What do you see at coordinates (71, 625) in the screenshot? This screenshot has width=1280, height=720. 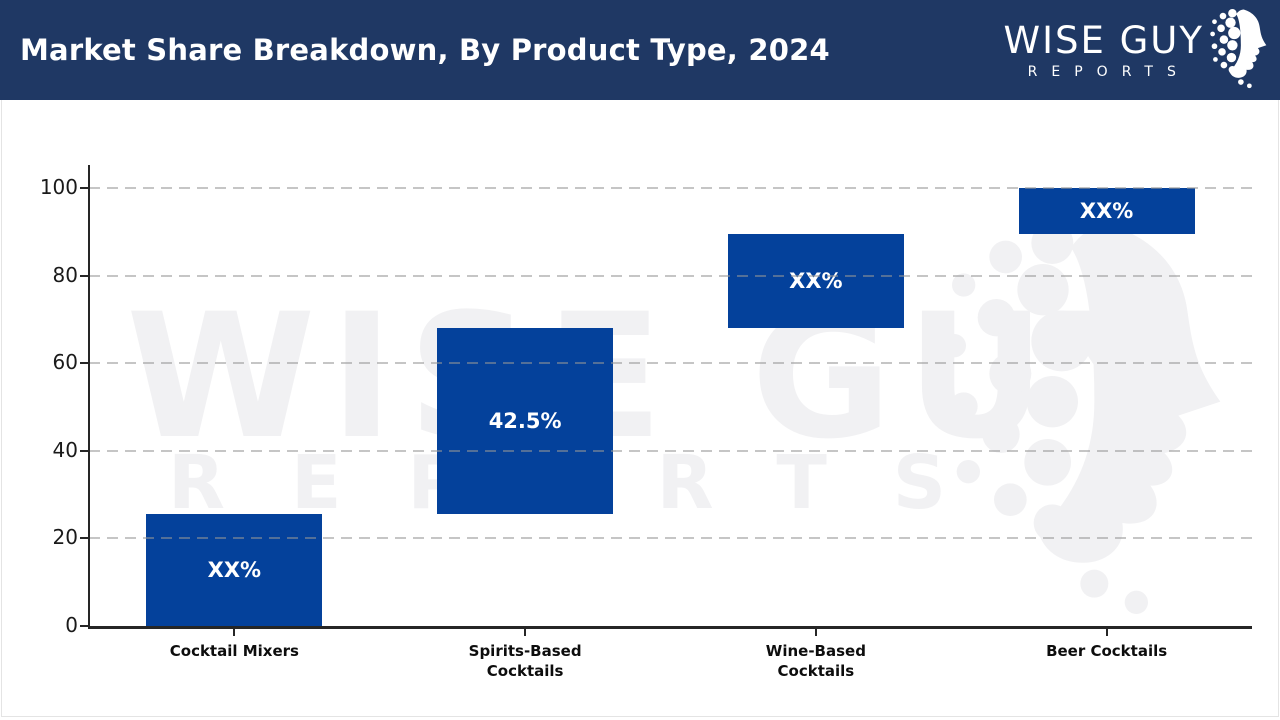 I see `y-tick-label: 0` at bounding box center [71, 625].